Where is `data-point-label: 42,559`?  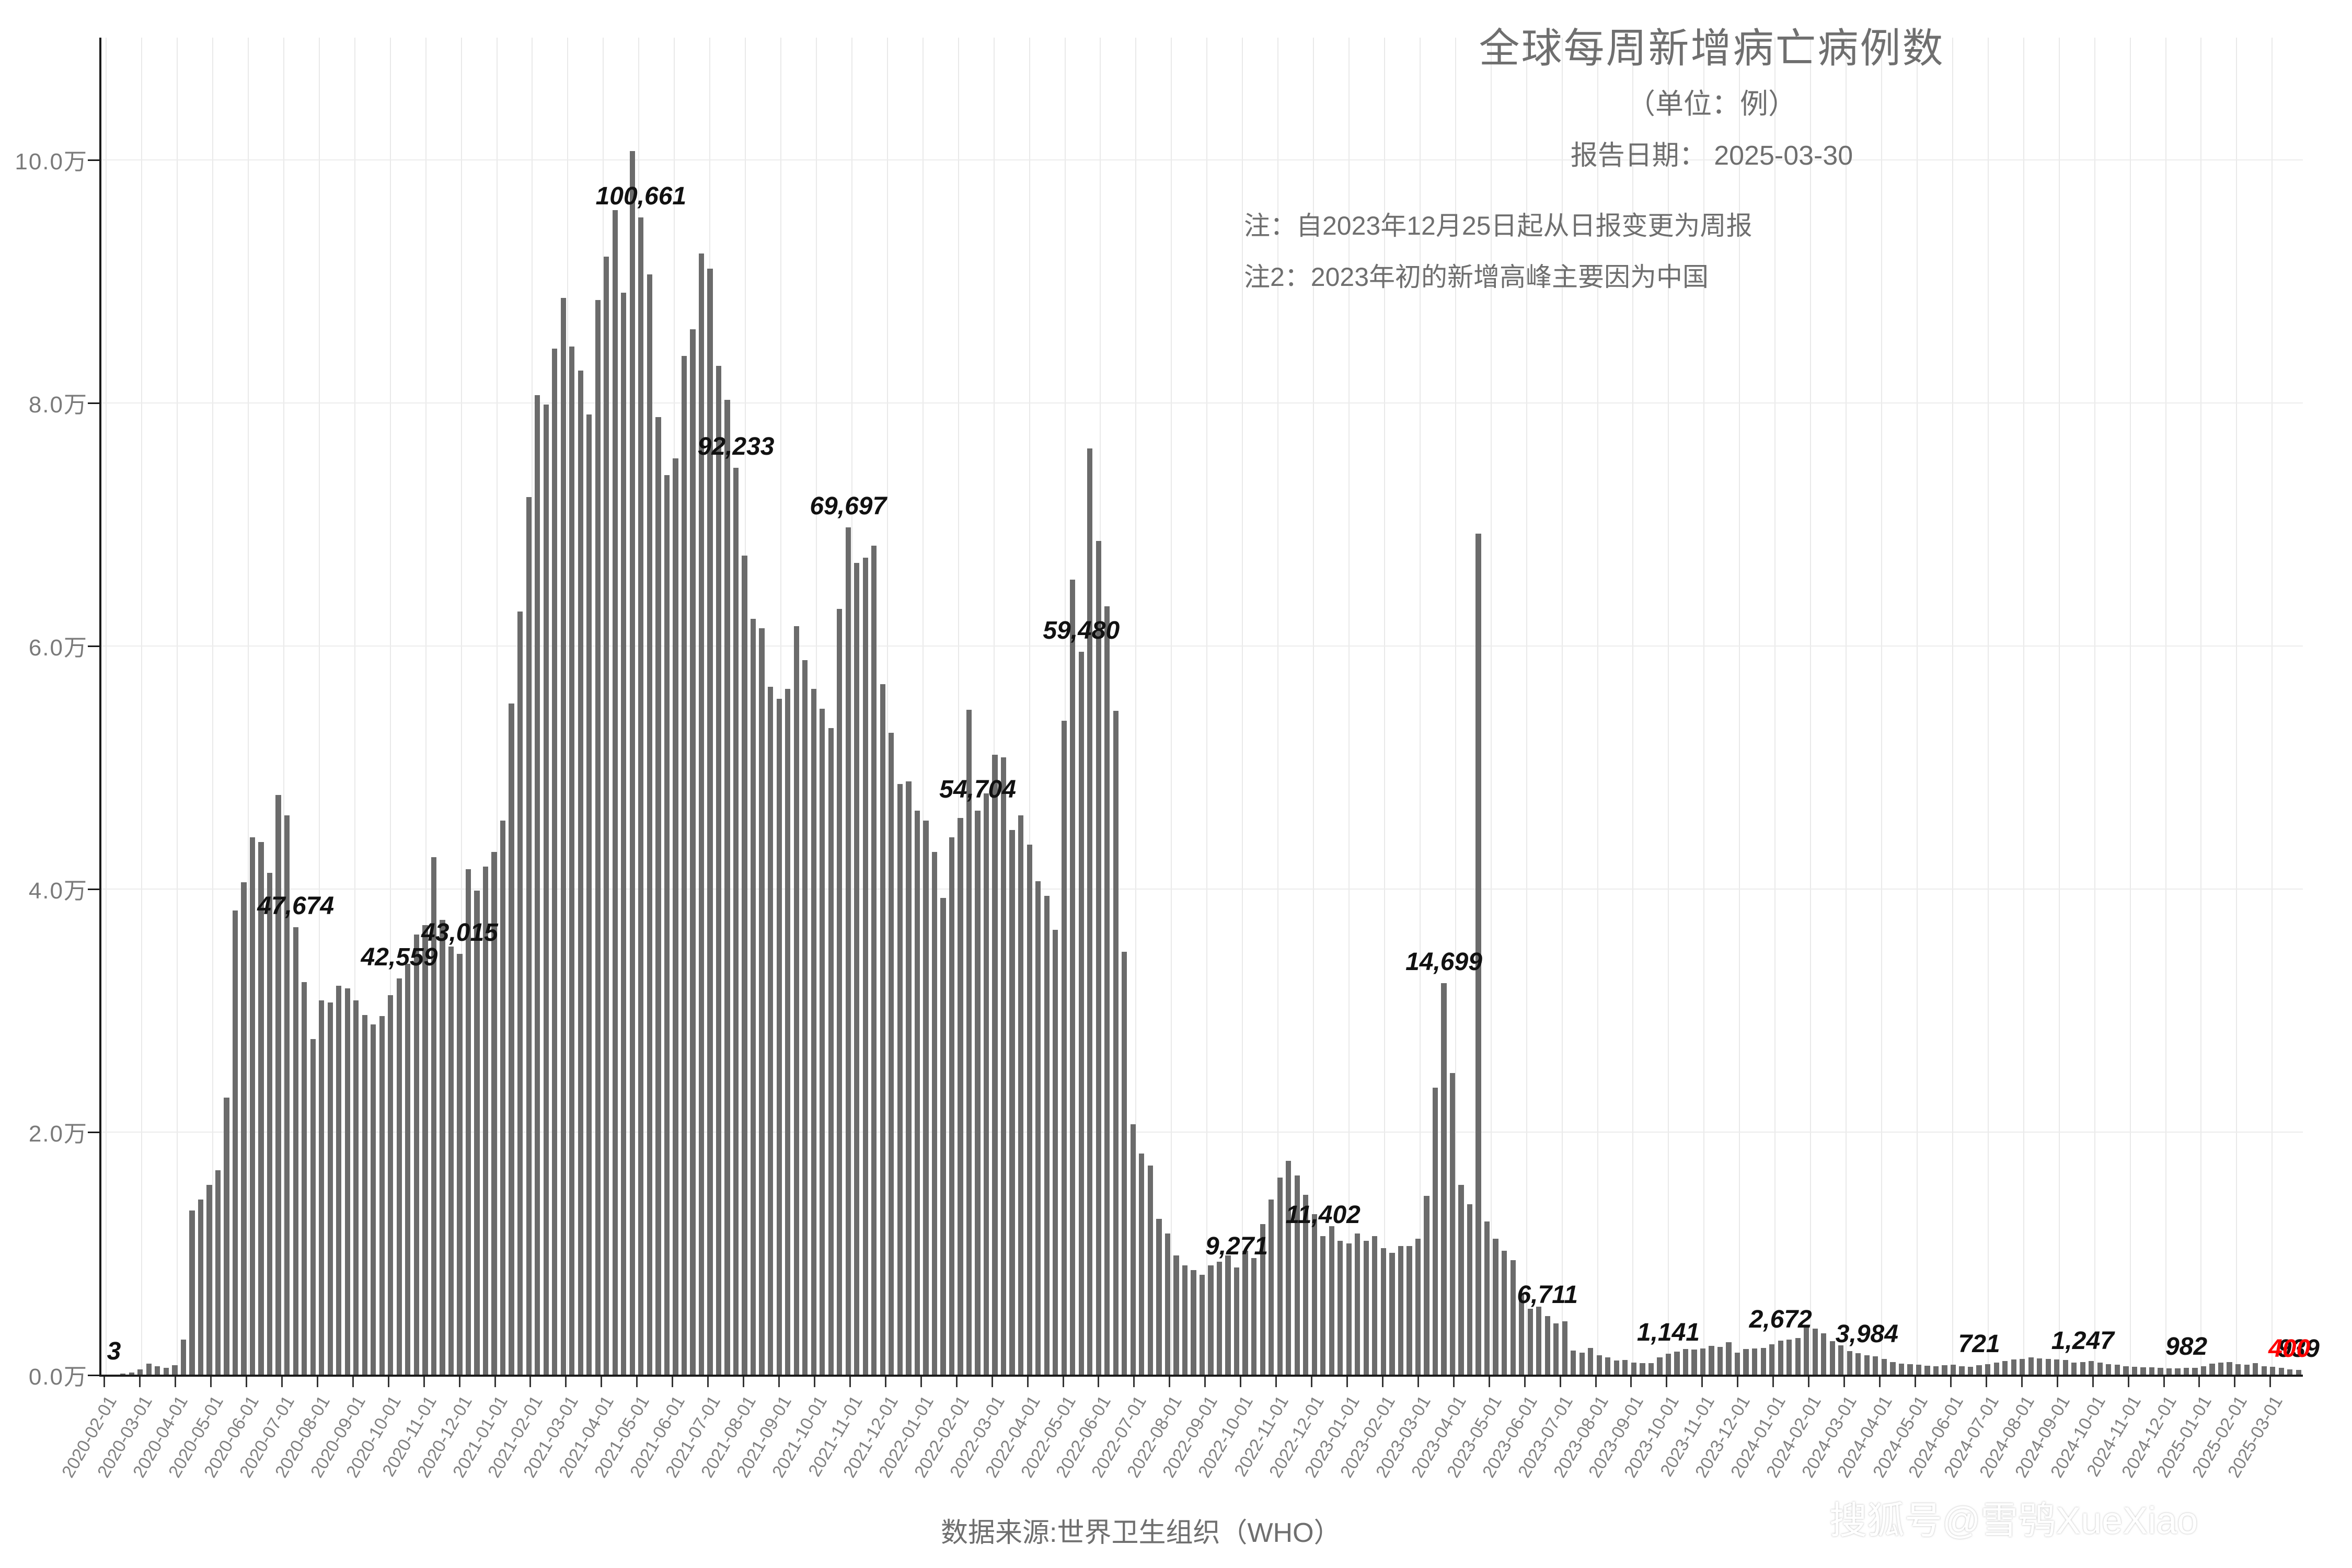
data-point-label: 42,559 is located at coordinates (399, 957).